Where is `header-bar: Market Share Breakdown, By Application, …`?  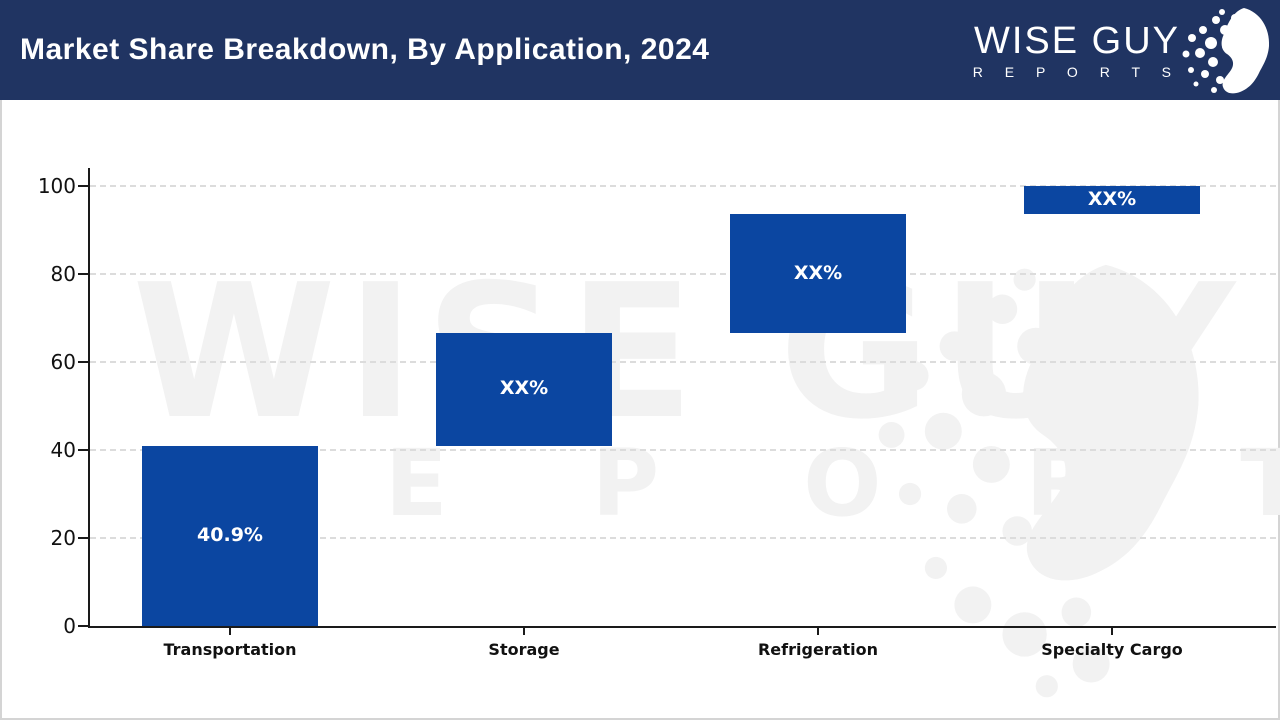 header-bar: Market Share Breakdown, By Application, … is located at coordinates (640, 50).